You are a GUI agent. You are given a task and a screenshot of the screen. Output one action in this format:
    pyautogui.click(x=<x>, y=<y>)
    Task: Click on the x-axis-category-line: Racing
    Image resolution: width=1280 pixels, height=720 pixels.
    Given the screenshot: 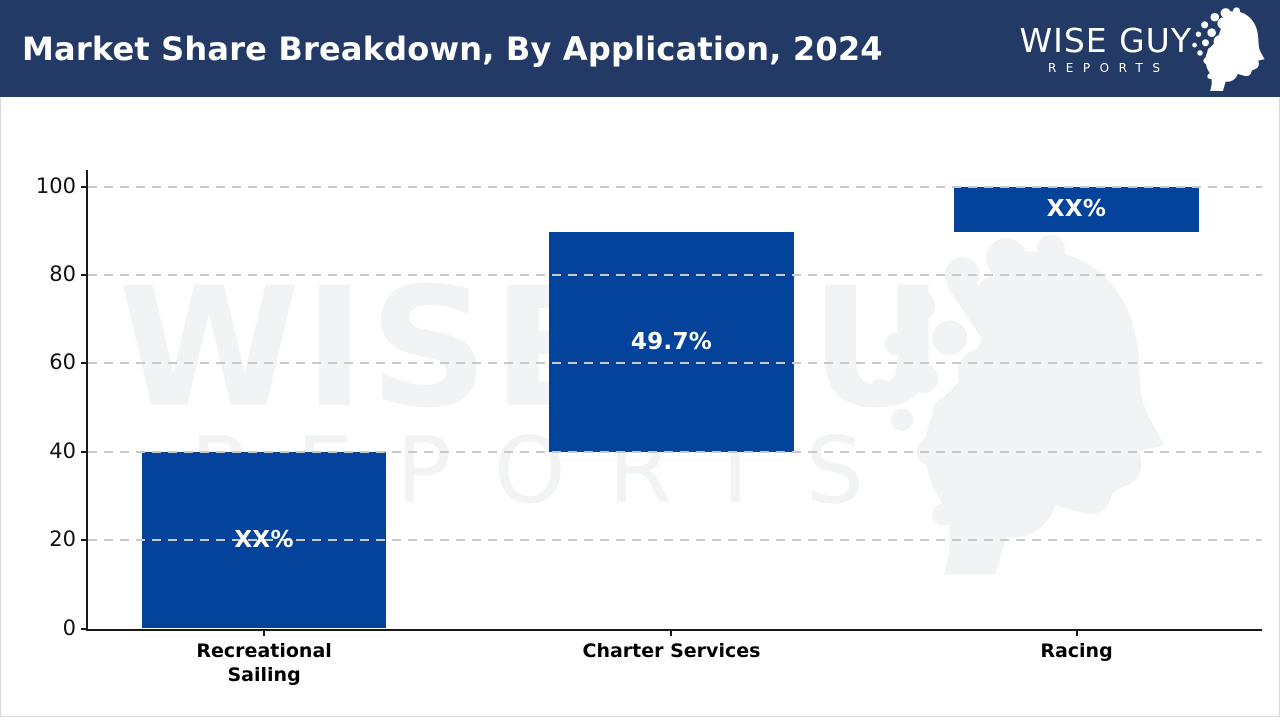 What is the action you would take?
    pyautogui.click(x=1076, y=651)
    